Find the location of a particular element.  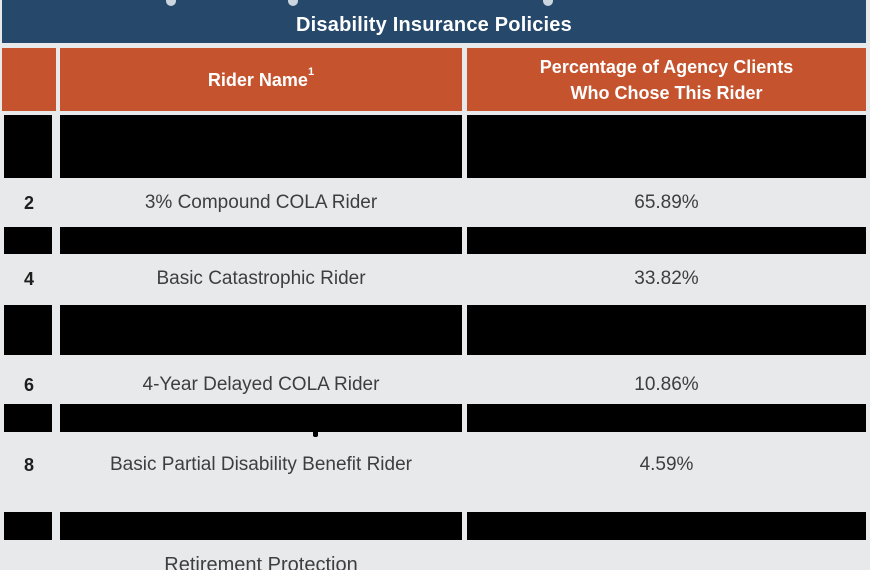

rider-name-header-label: Rider Name1 is located at coordinates (261, 77).